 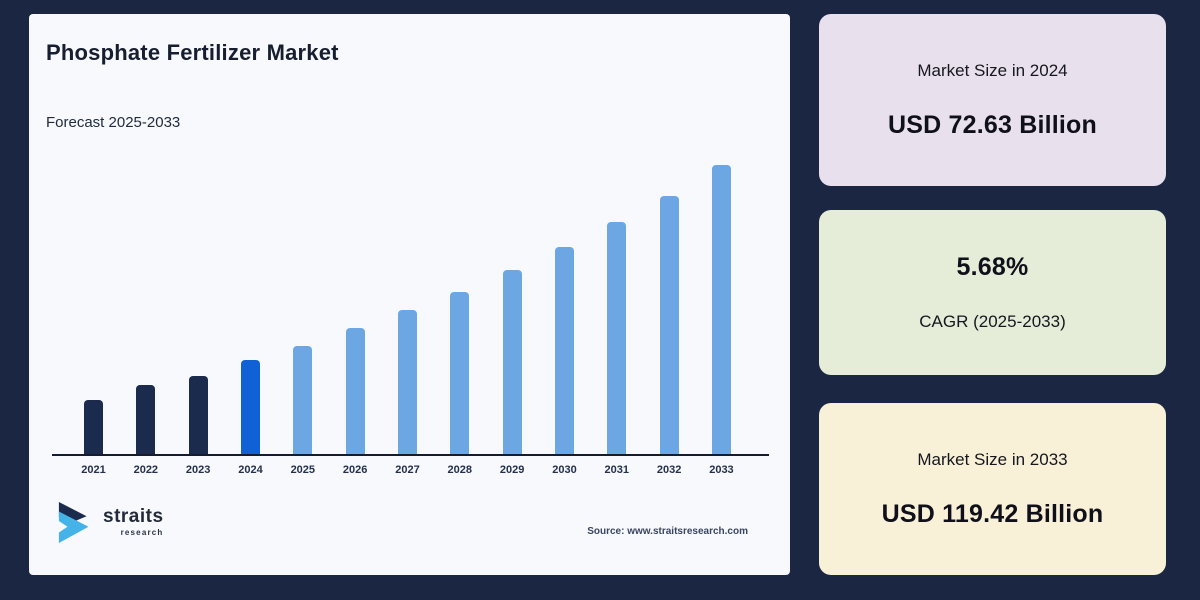 I want to click on bar-2027, so click(x=407, y=382).